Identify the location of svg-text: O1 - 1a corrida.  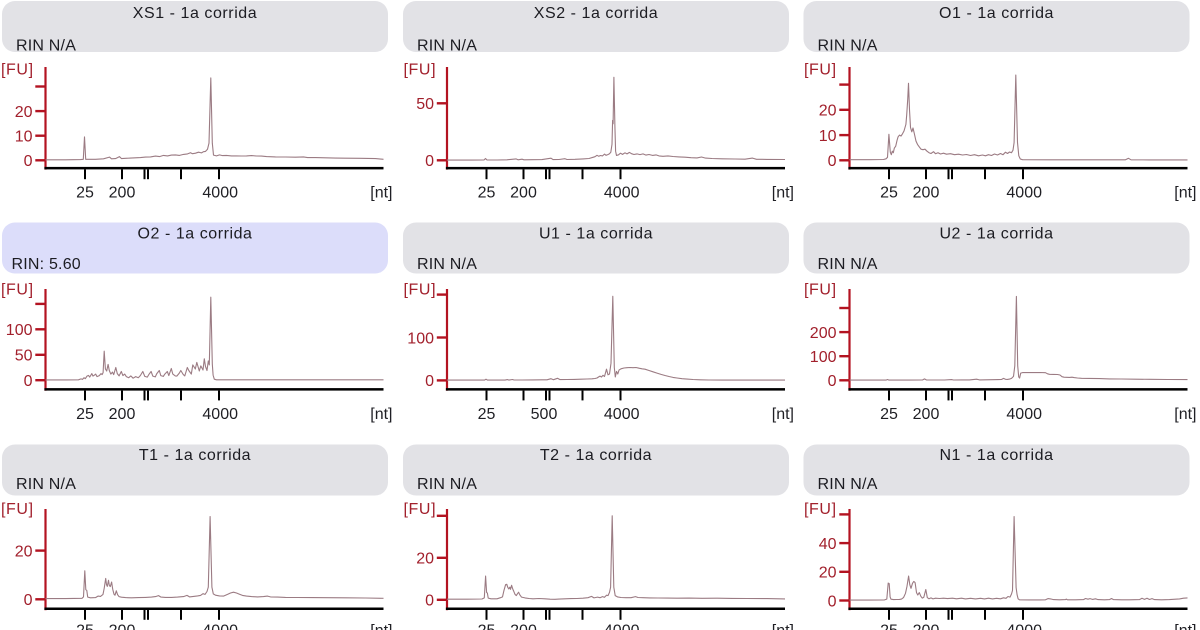
(996, 13).